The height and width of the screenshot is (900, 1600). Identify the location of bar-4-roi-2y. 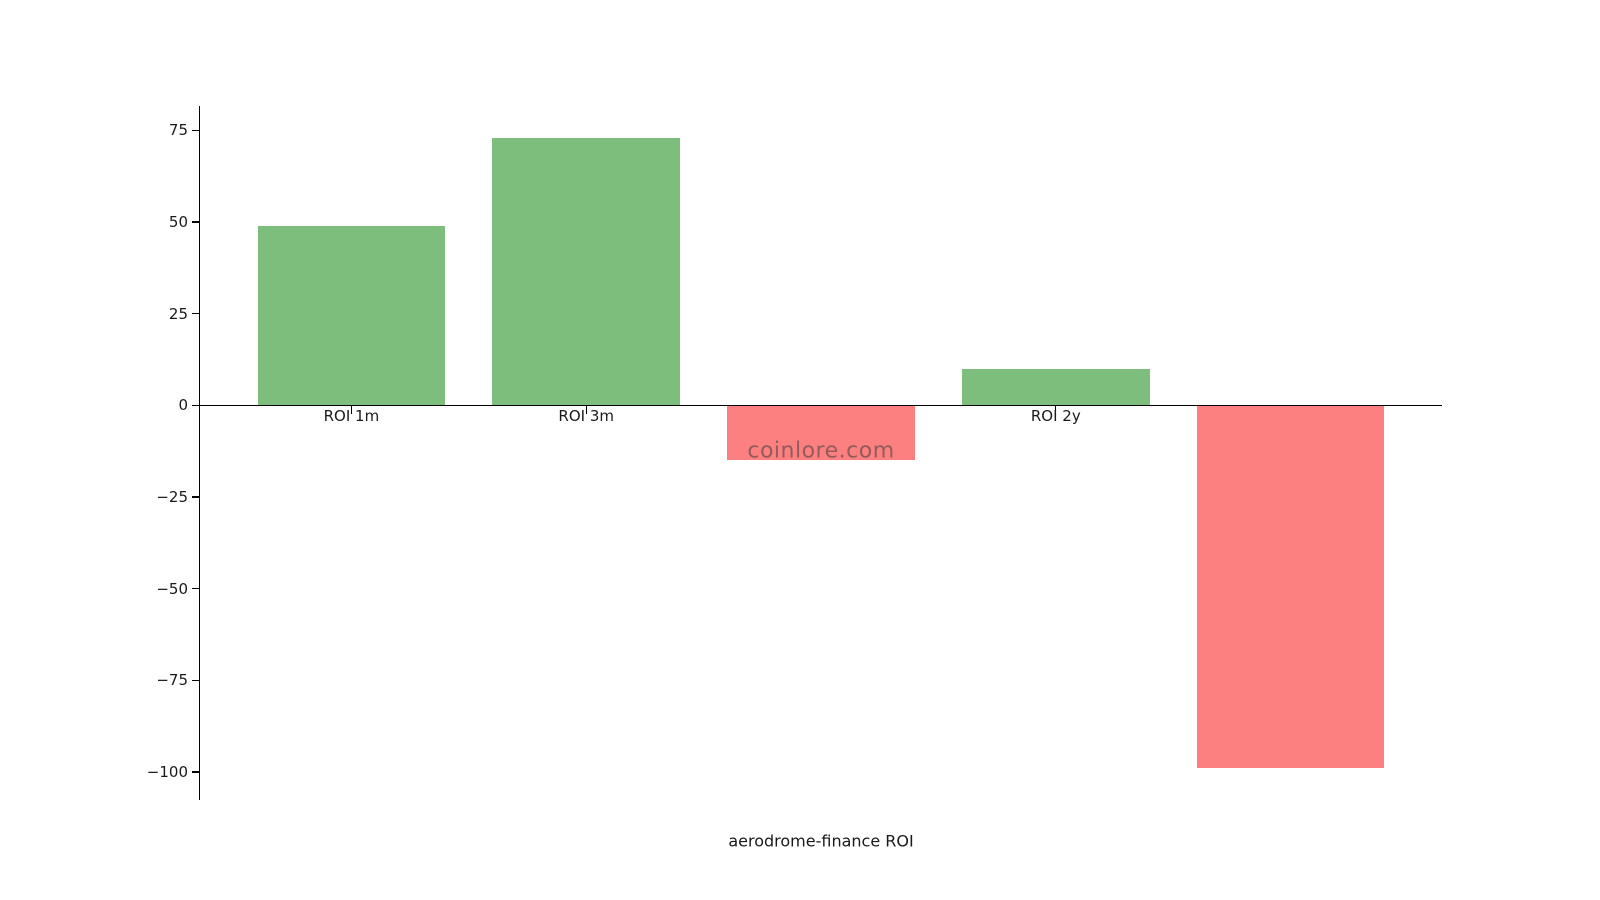
(1055, 387).